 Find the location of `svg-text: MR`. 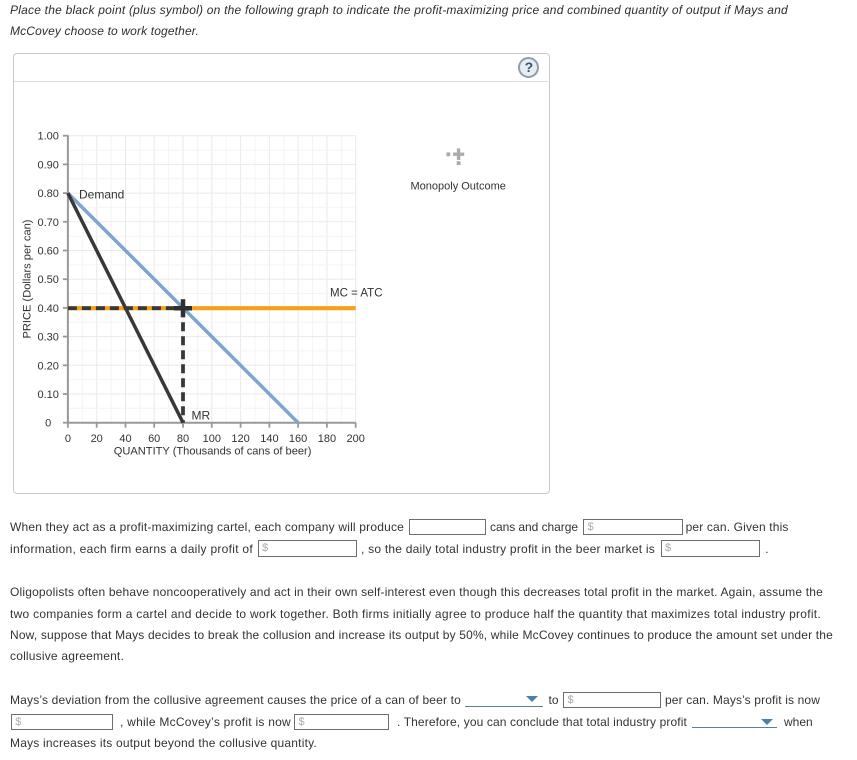

svg-text: MR is located at coordinates (201, 416).